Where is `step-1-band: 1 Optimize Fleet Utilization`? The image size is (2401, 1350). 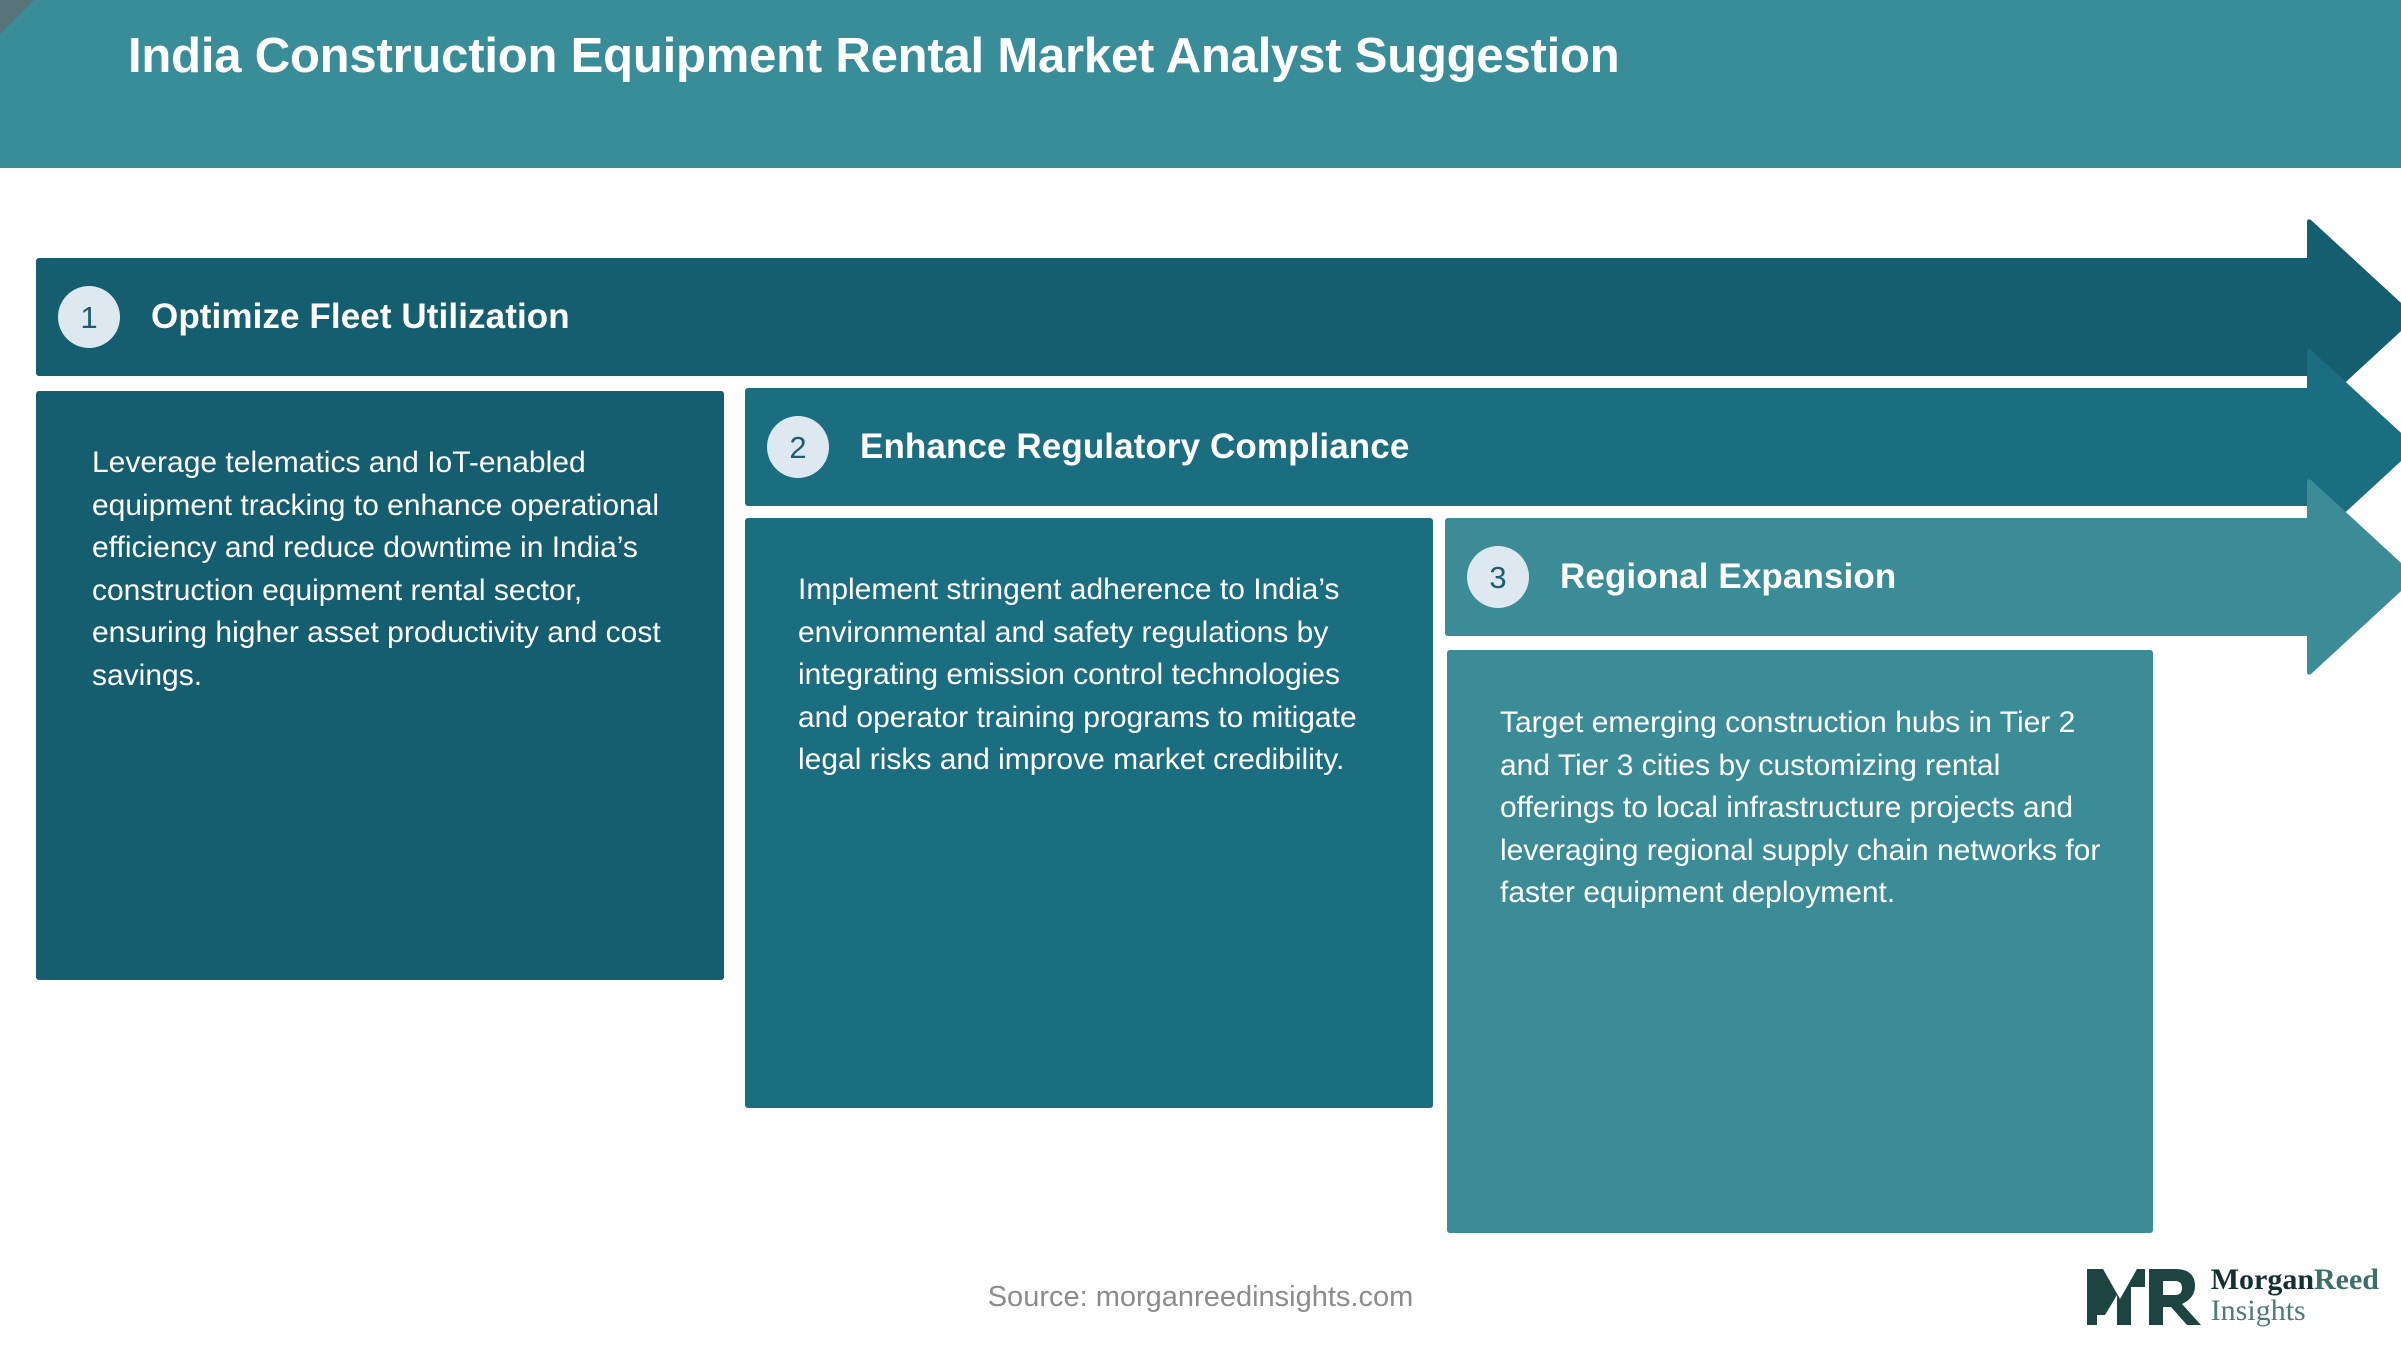
step-1-band: 1 Optimize Fleet Utilization is located at coordinates (1218, 317).